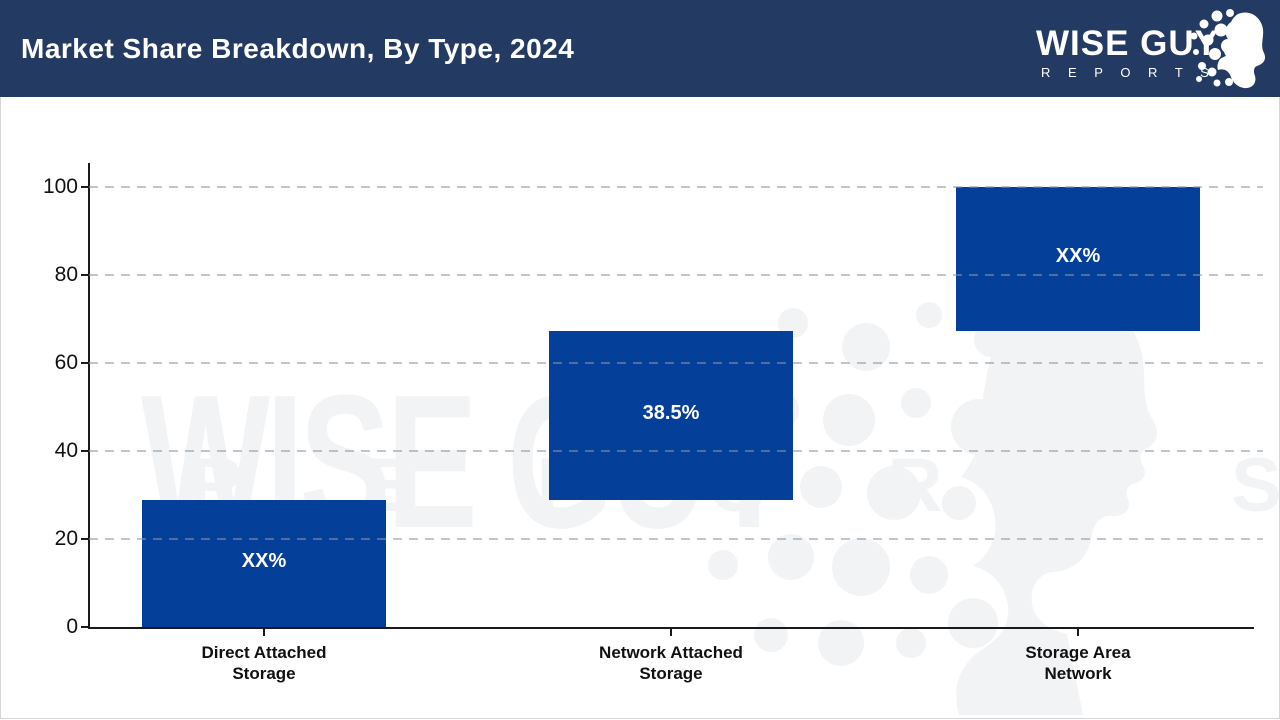  What do you see at coordinates (72, 626) in the screenshot?
I see `y-tick-label-0: 0` at bounding box center [72, 626].